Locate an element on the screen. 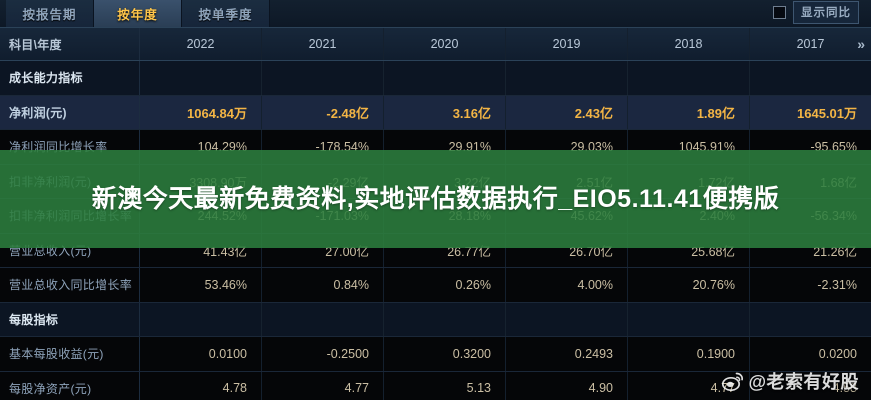  table-cell: 0.2493 is located at coordinates (567, 354).